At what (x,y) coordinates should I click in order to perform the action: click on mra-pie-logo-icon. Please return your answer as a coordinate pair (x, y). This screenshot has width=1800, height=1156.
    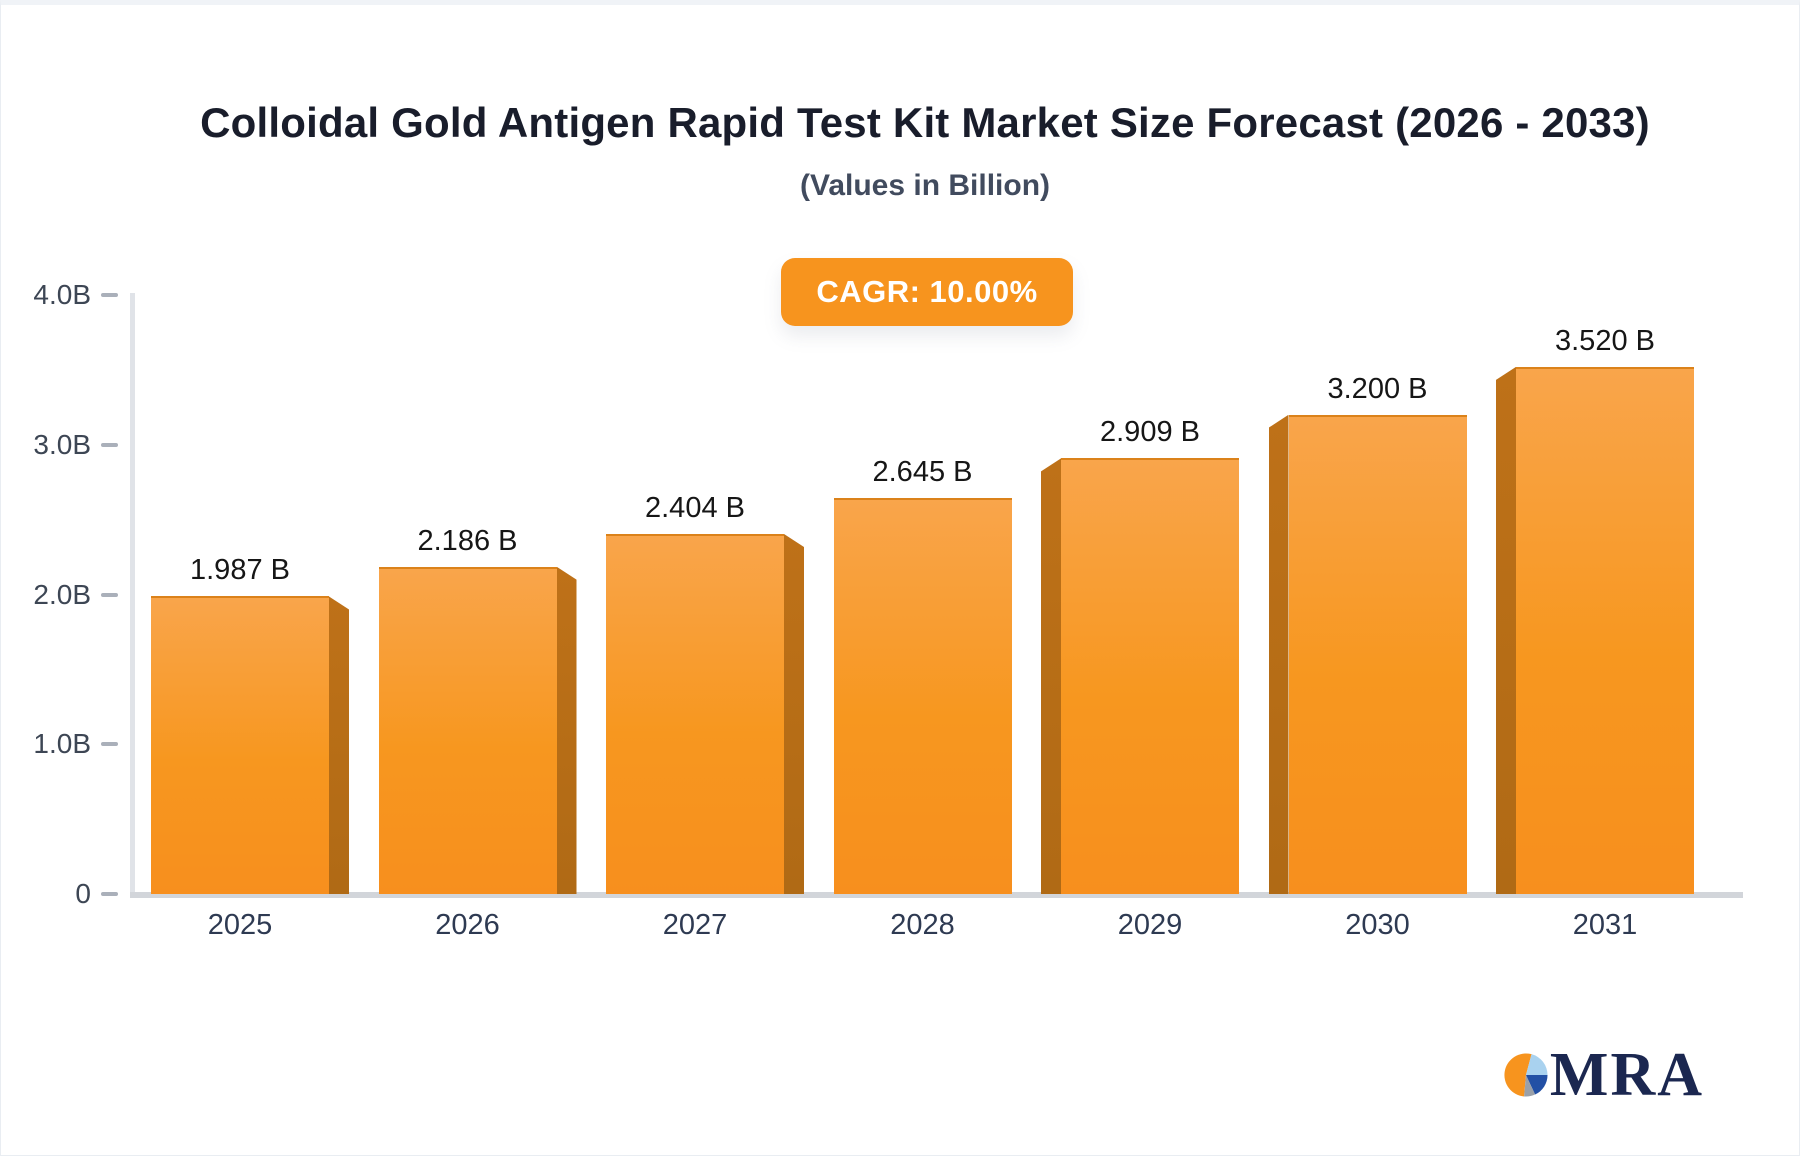
    Looking at the image, I should click on (1526, 1075).